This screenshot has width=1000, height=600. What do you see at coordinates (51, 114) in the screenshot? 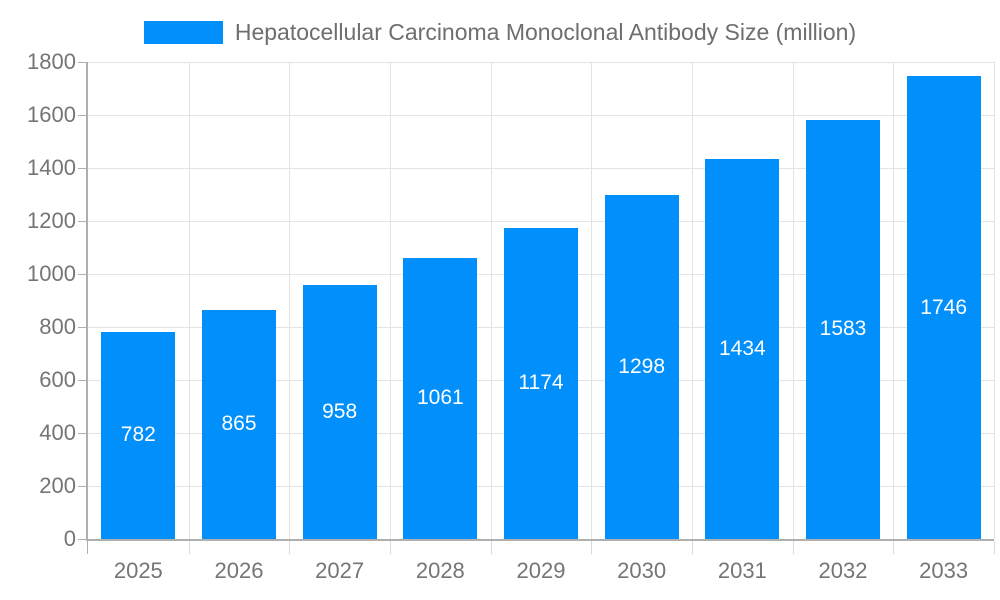
I see `y-axis-label: 1600` at bounding box center [51, 114].